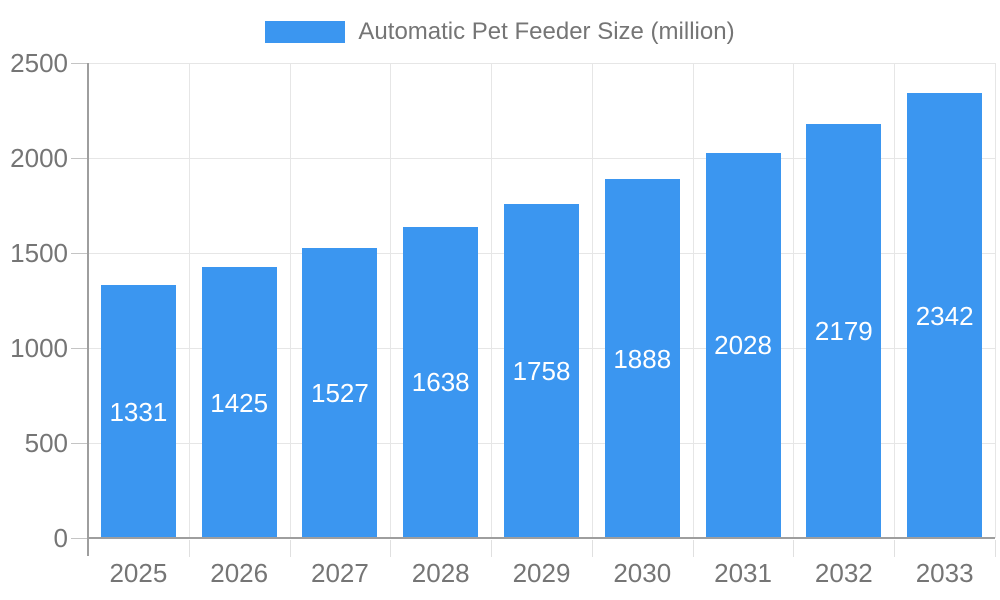 The height and width of the screenshot is (600, 1000). I want to click on y-axis-tick-label: 2500, so click(39, 63).